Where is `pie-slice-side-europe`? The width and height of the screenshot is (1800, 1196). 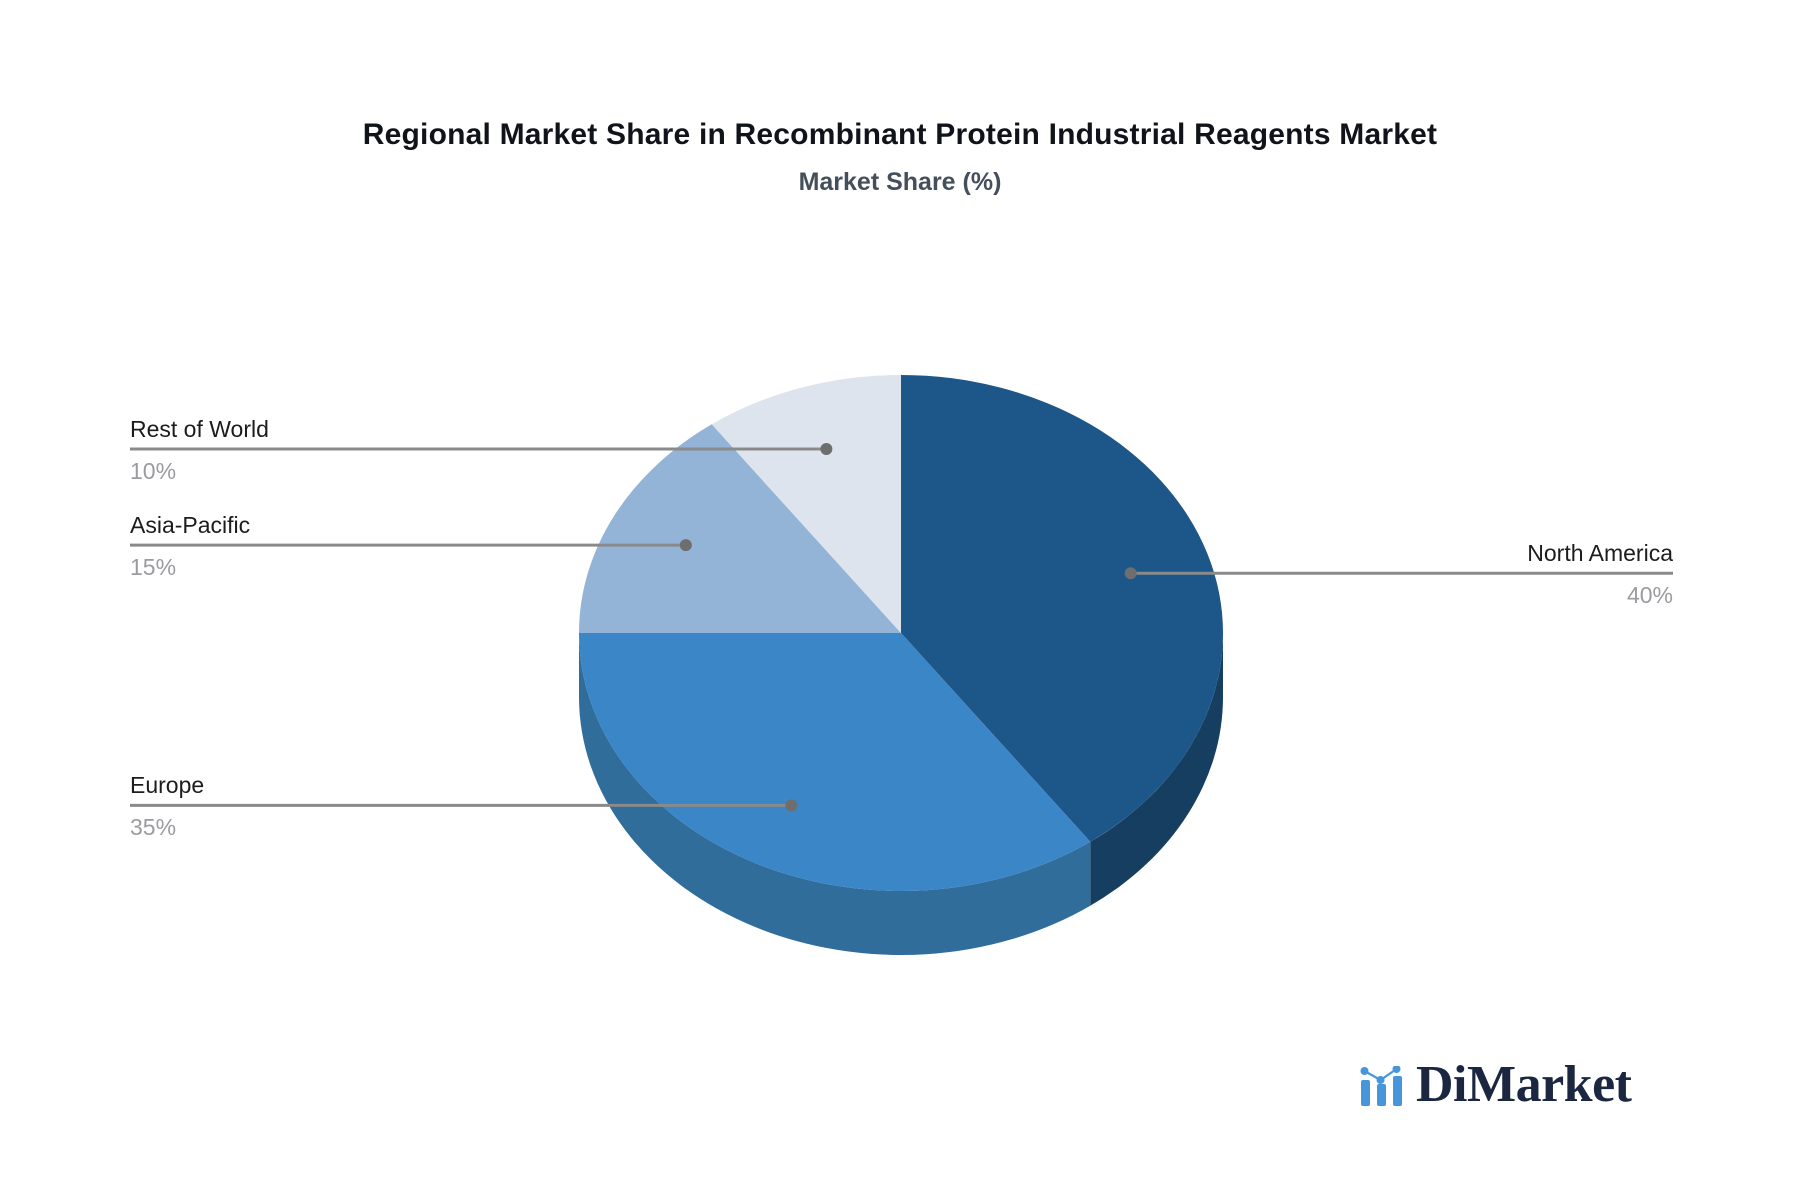
pie-slice-side-europe is located at coordinates (835, 794).